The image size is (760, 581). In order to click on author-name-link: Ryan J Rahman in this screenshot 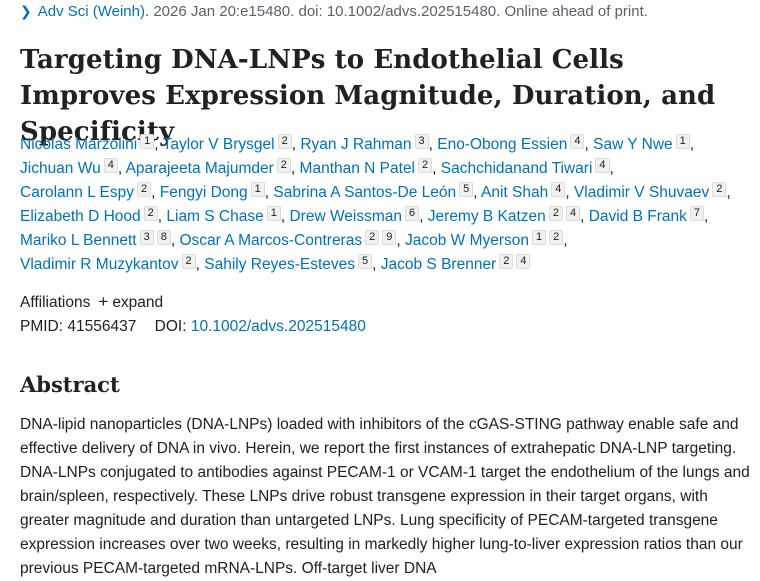, I will do `click(356, 144)`.